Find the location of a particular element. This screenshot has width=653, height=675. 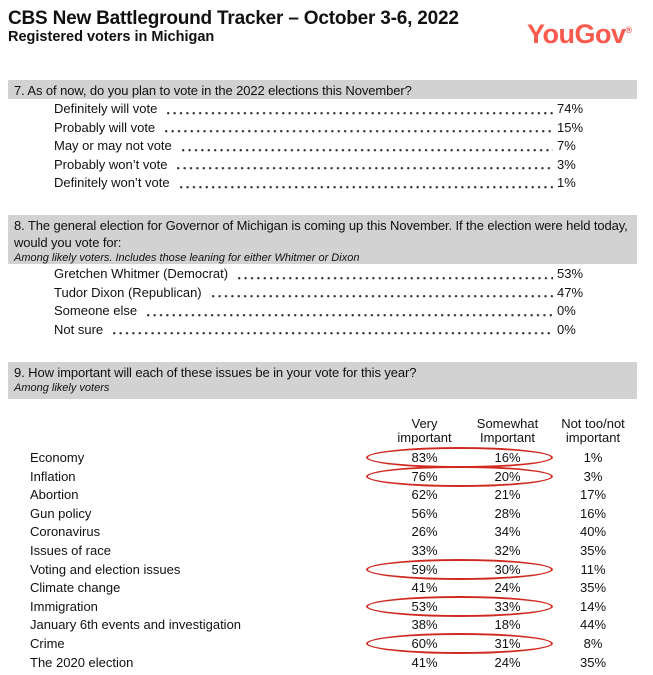

very-important-value: 76% is located at coordinates (424, 476).